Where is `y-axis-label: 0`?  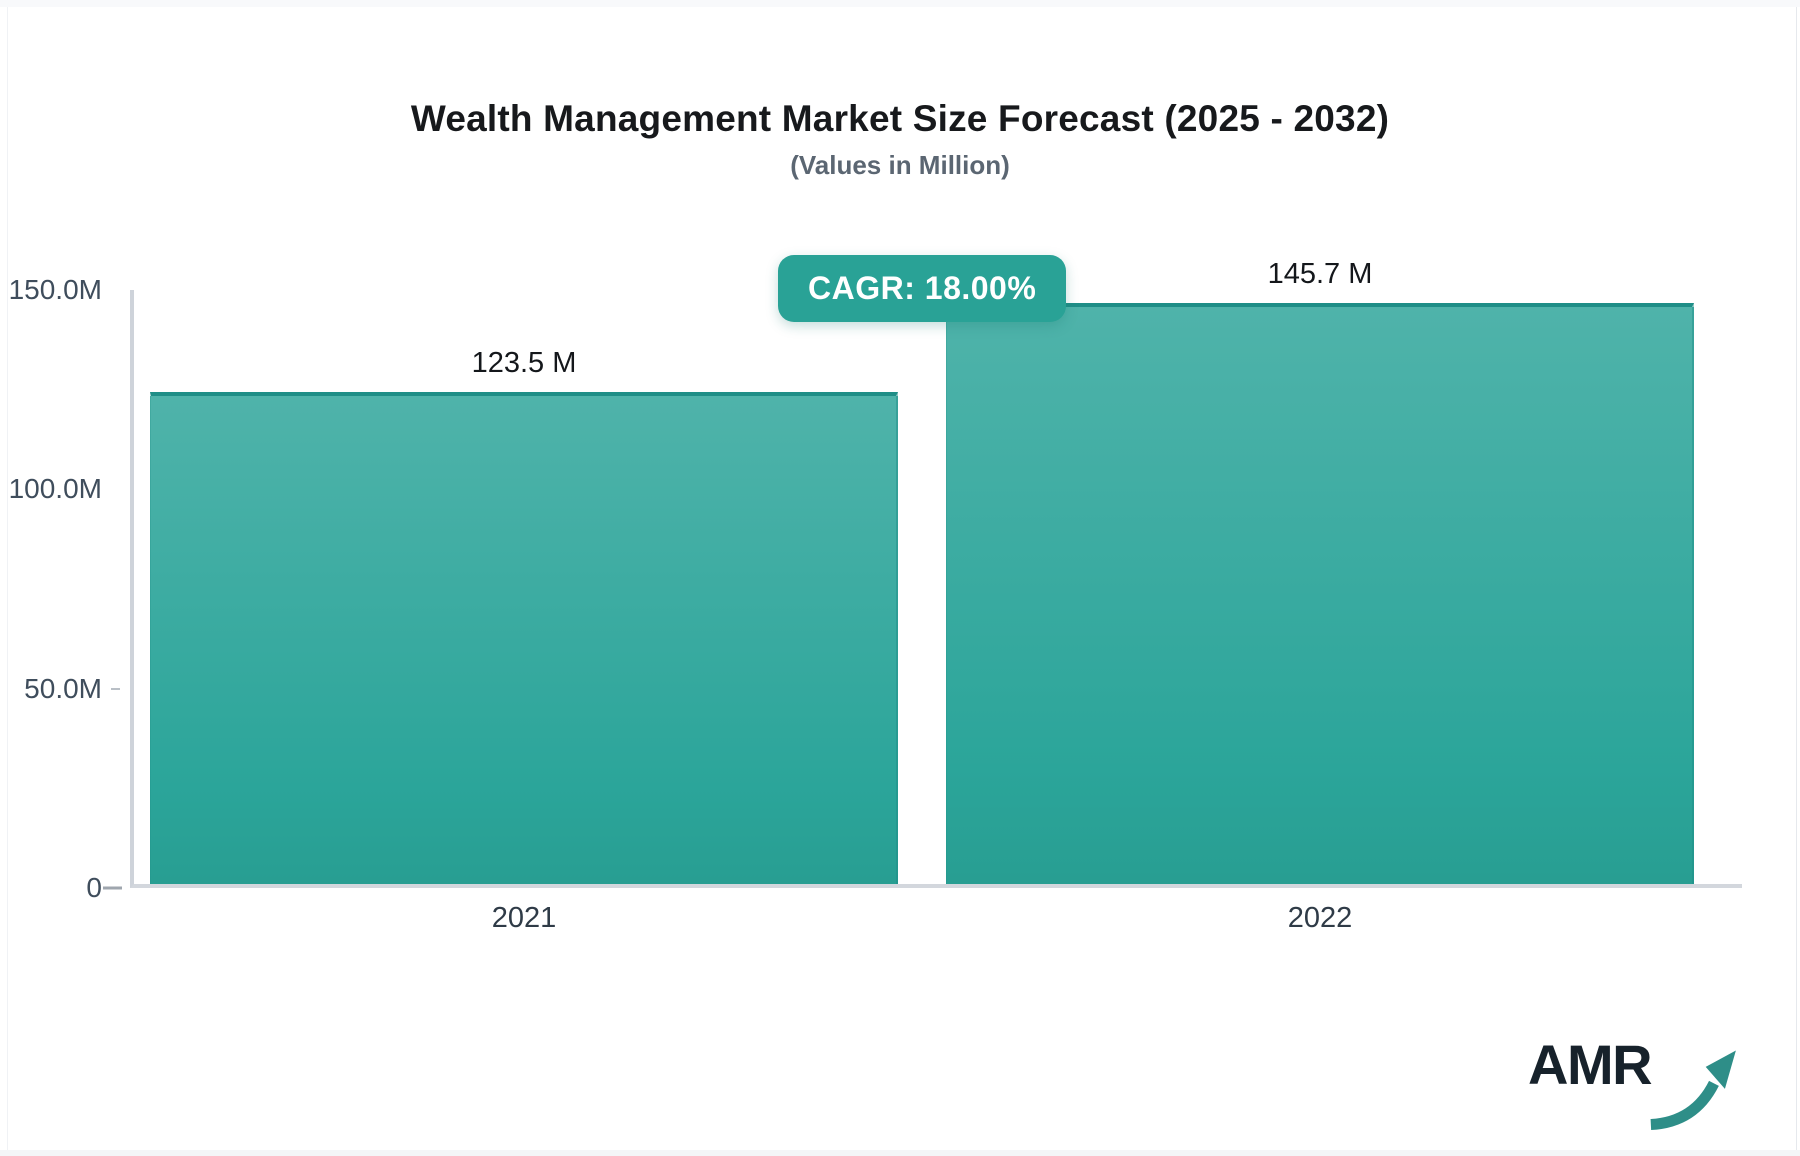 y-axis-label: 0 is located at coordinates (94, 887).